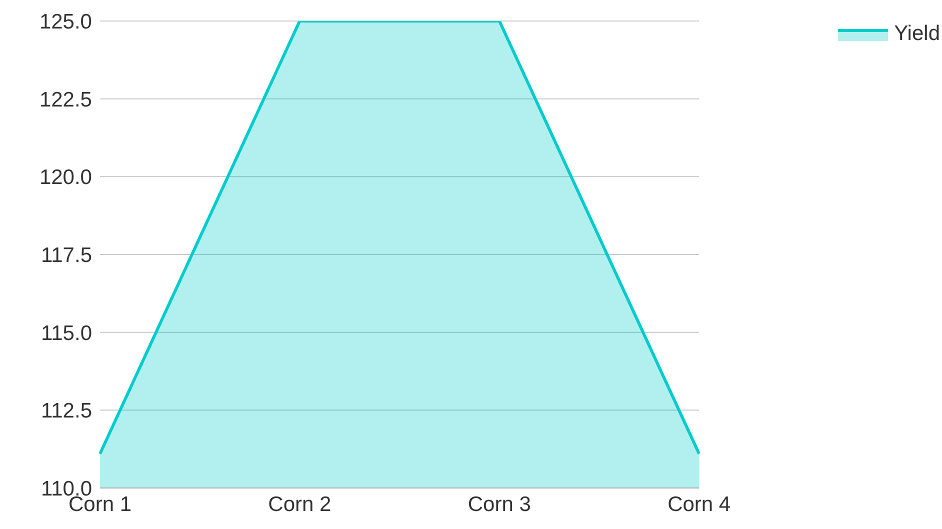 The width and height of the screenshot is (942, 529). What do you see at coordinates (917, 34) in the screenshot?
I see `legend-label: Yield` at bounding box center [917, 34].